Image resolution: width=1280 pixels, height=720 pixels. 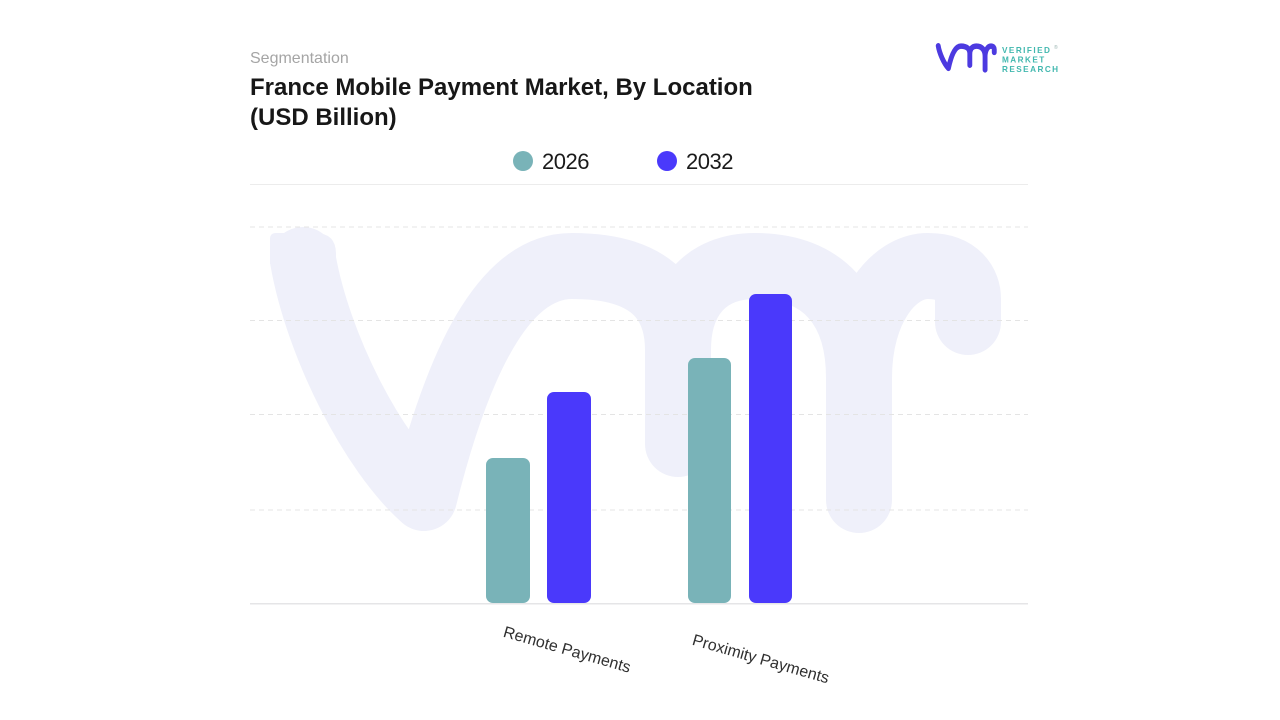 What do you see at coordinates (1024, 60) in the screenshot?
I see `svg-text: MARKET` at bounding box center [1024, 60].